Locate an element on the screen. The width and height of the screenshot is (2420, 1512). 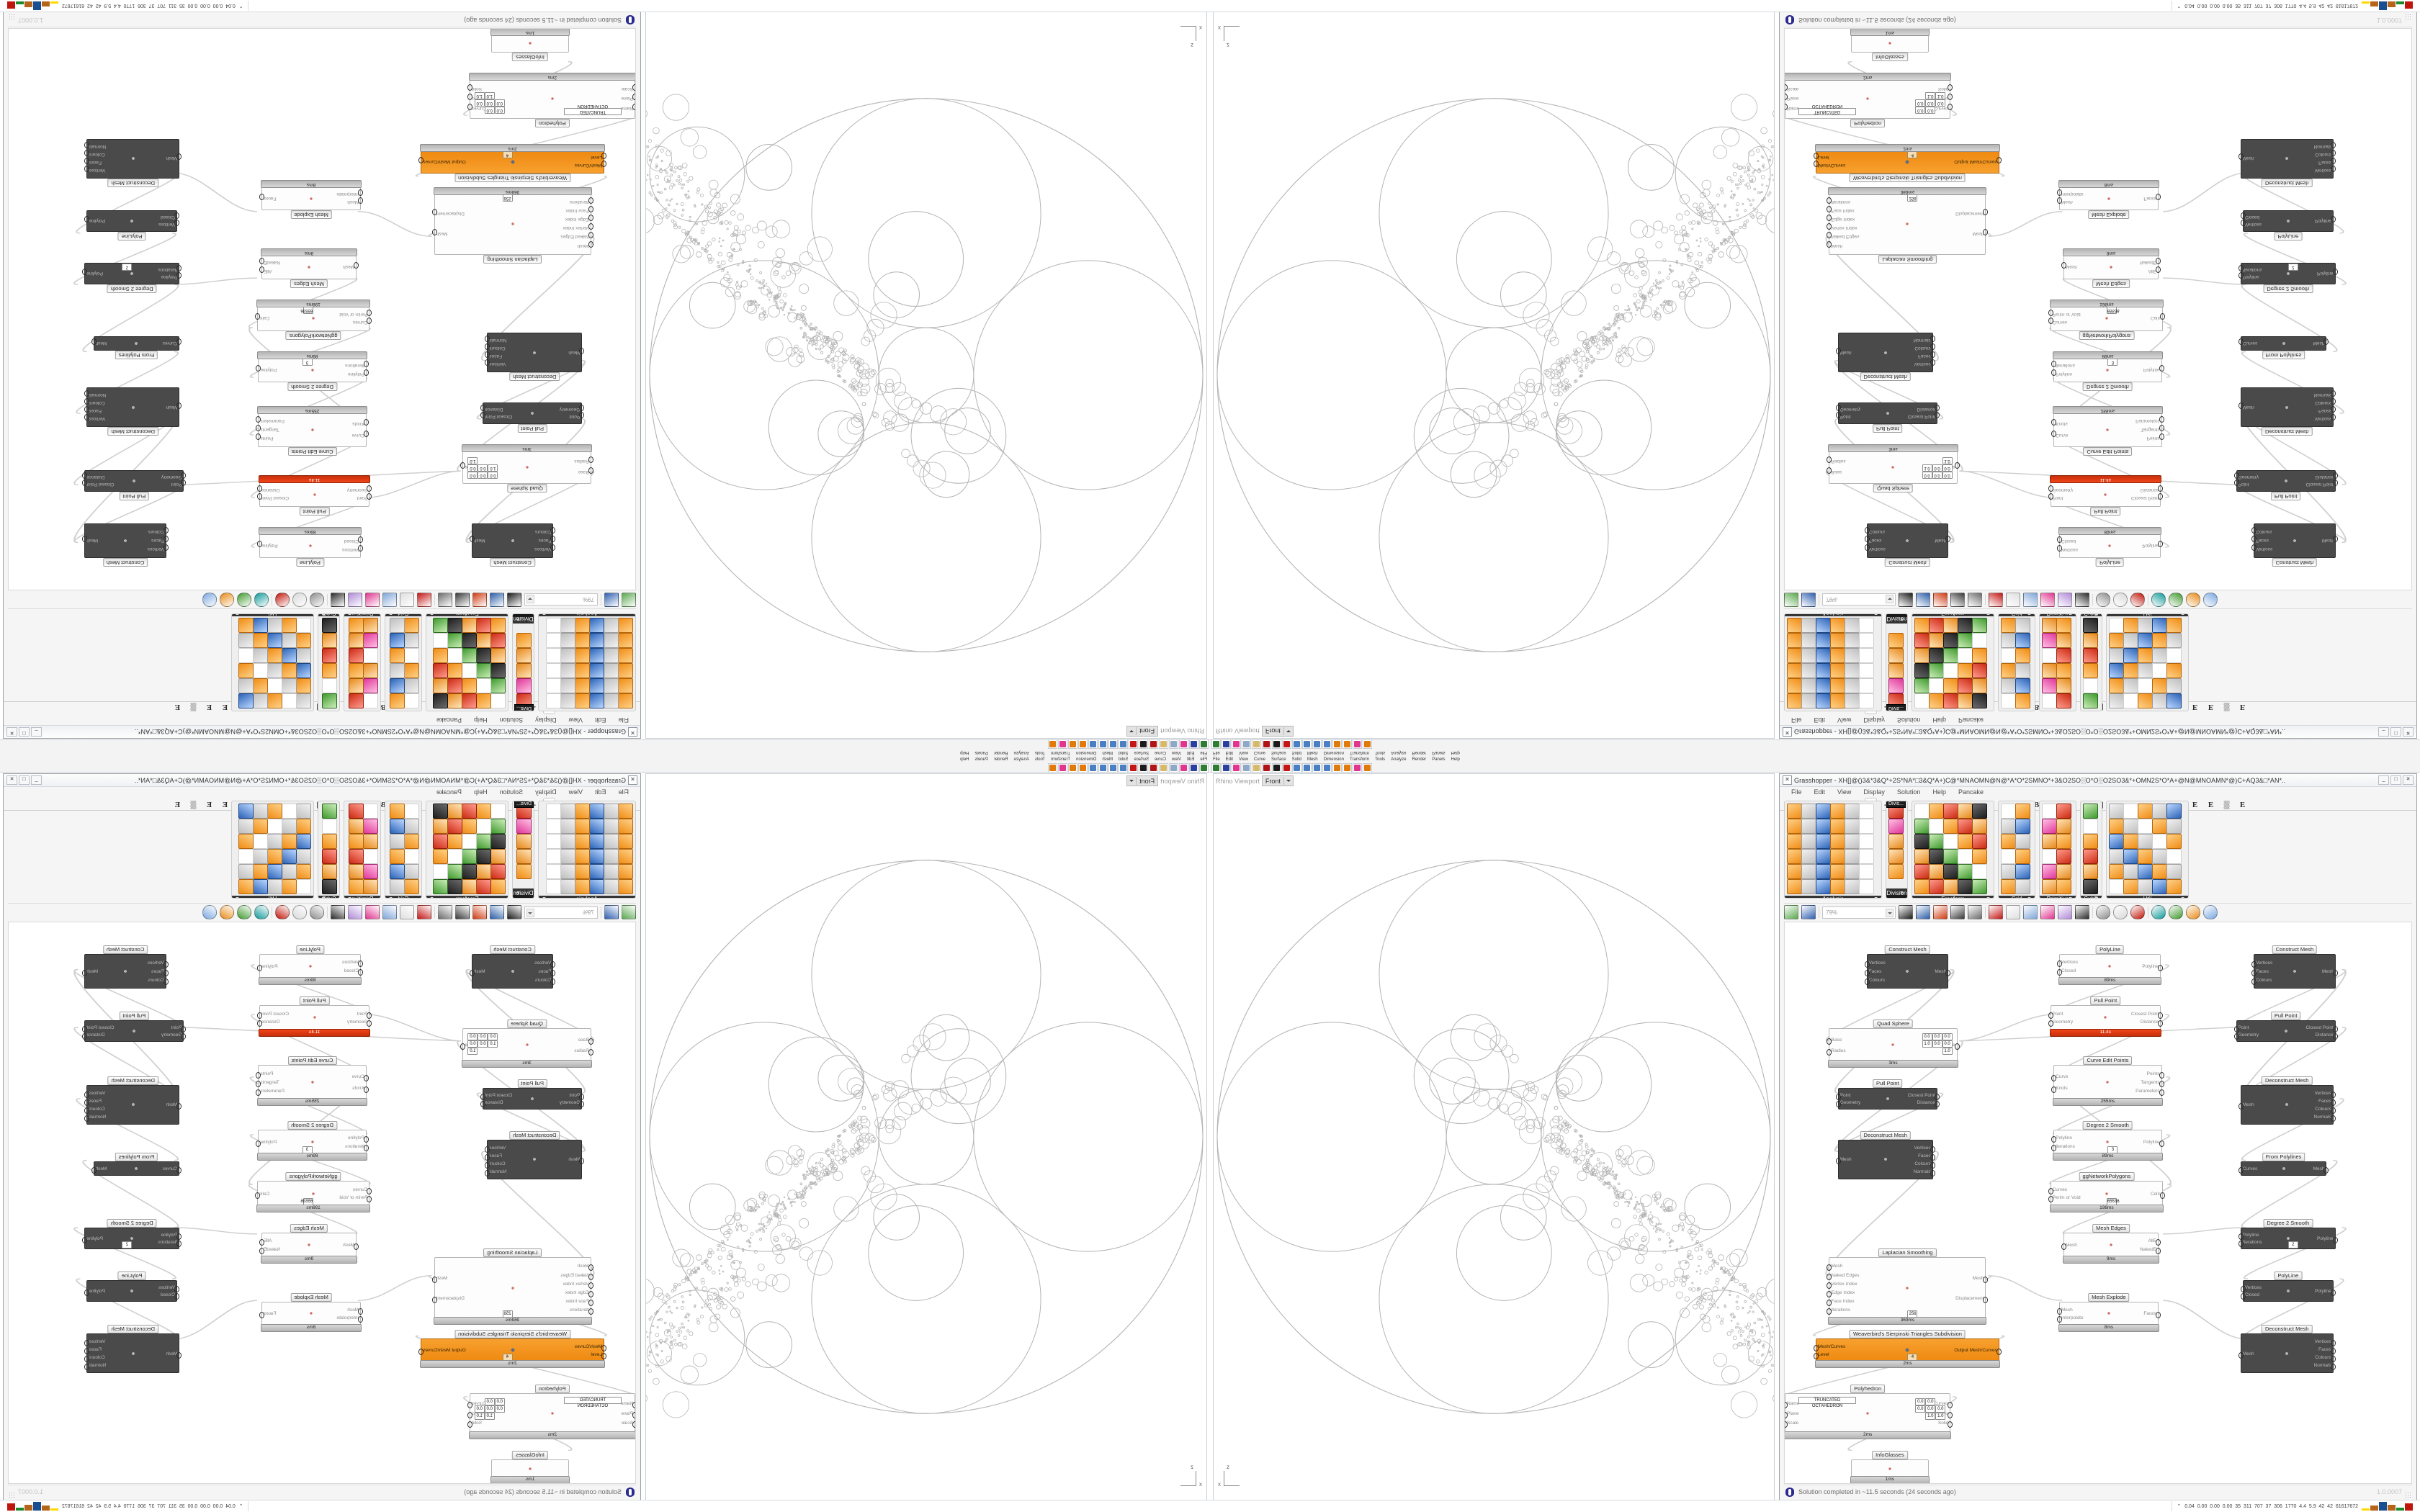
gh-output-port: Solid is located at coordinates (477, 88).